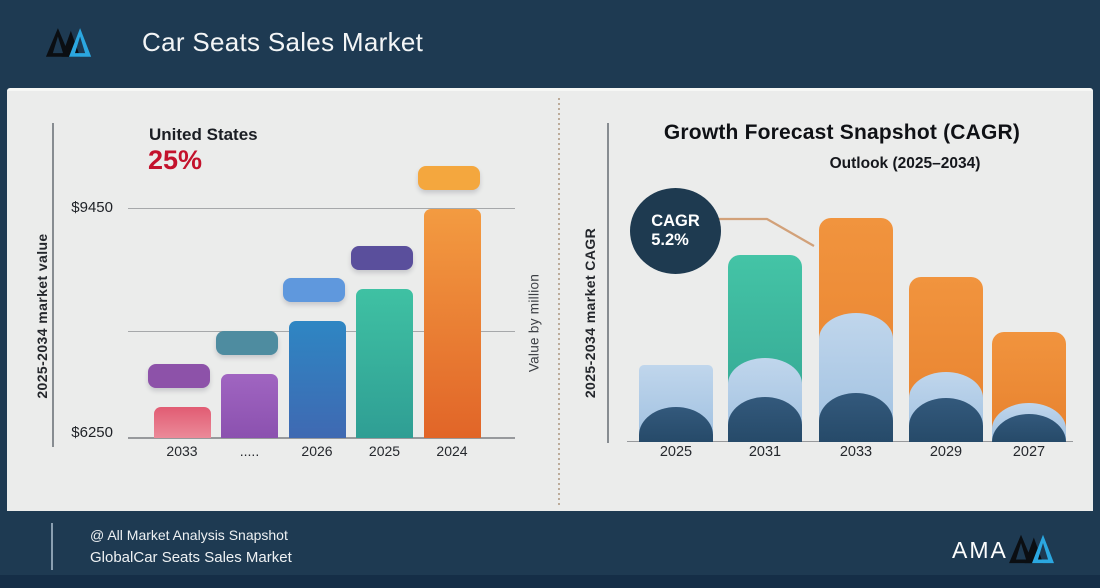  I want to click on bar-2024, so click(452, 323).